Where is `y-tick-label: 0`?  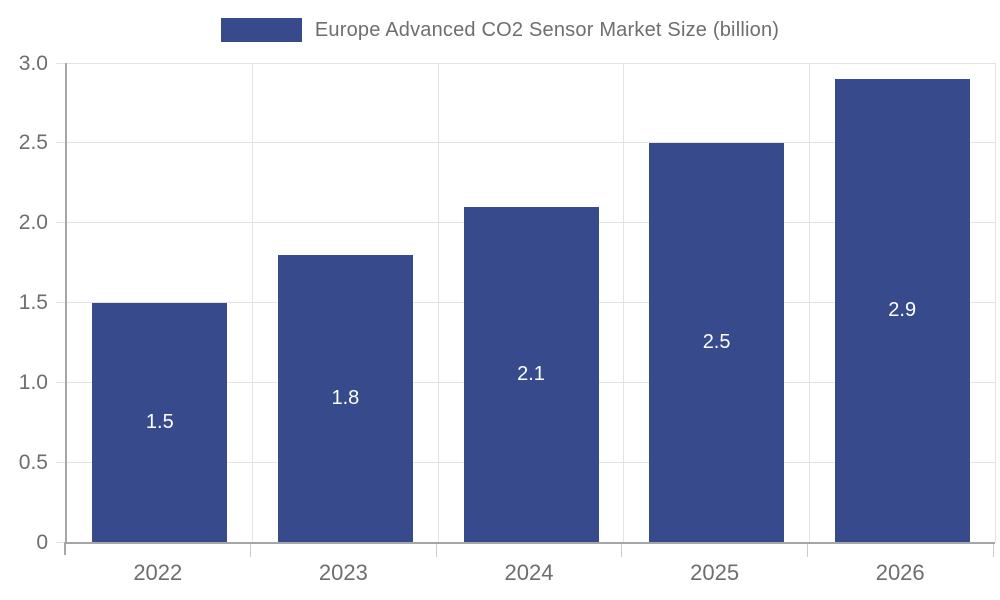
y-tick-label: 0 is located at coordinates (42, 542).